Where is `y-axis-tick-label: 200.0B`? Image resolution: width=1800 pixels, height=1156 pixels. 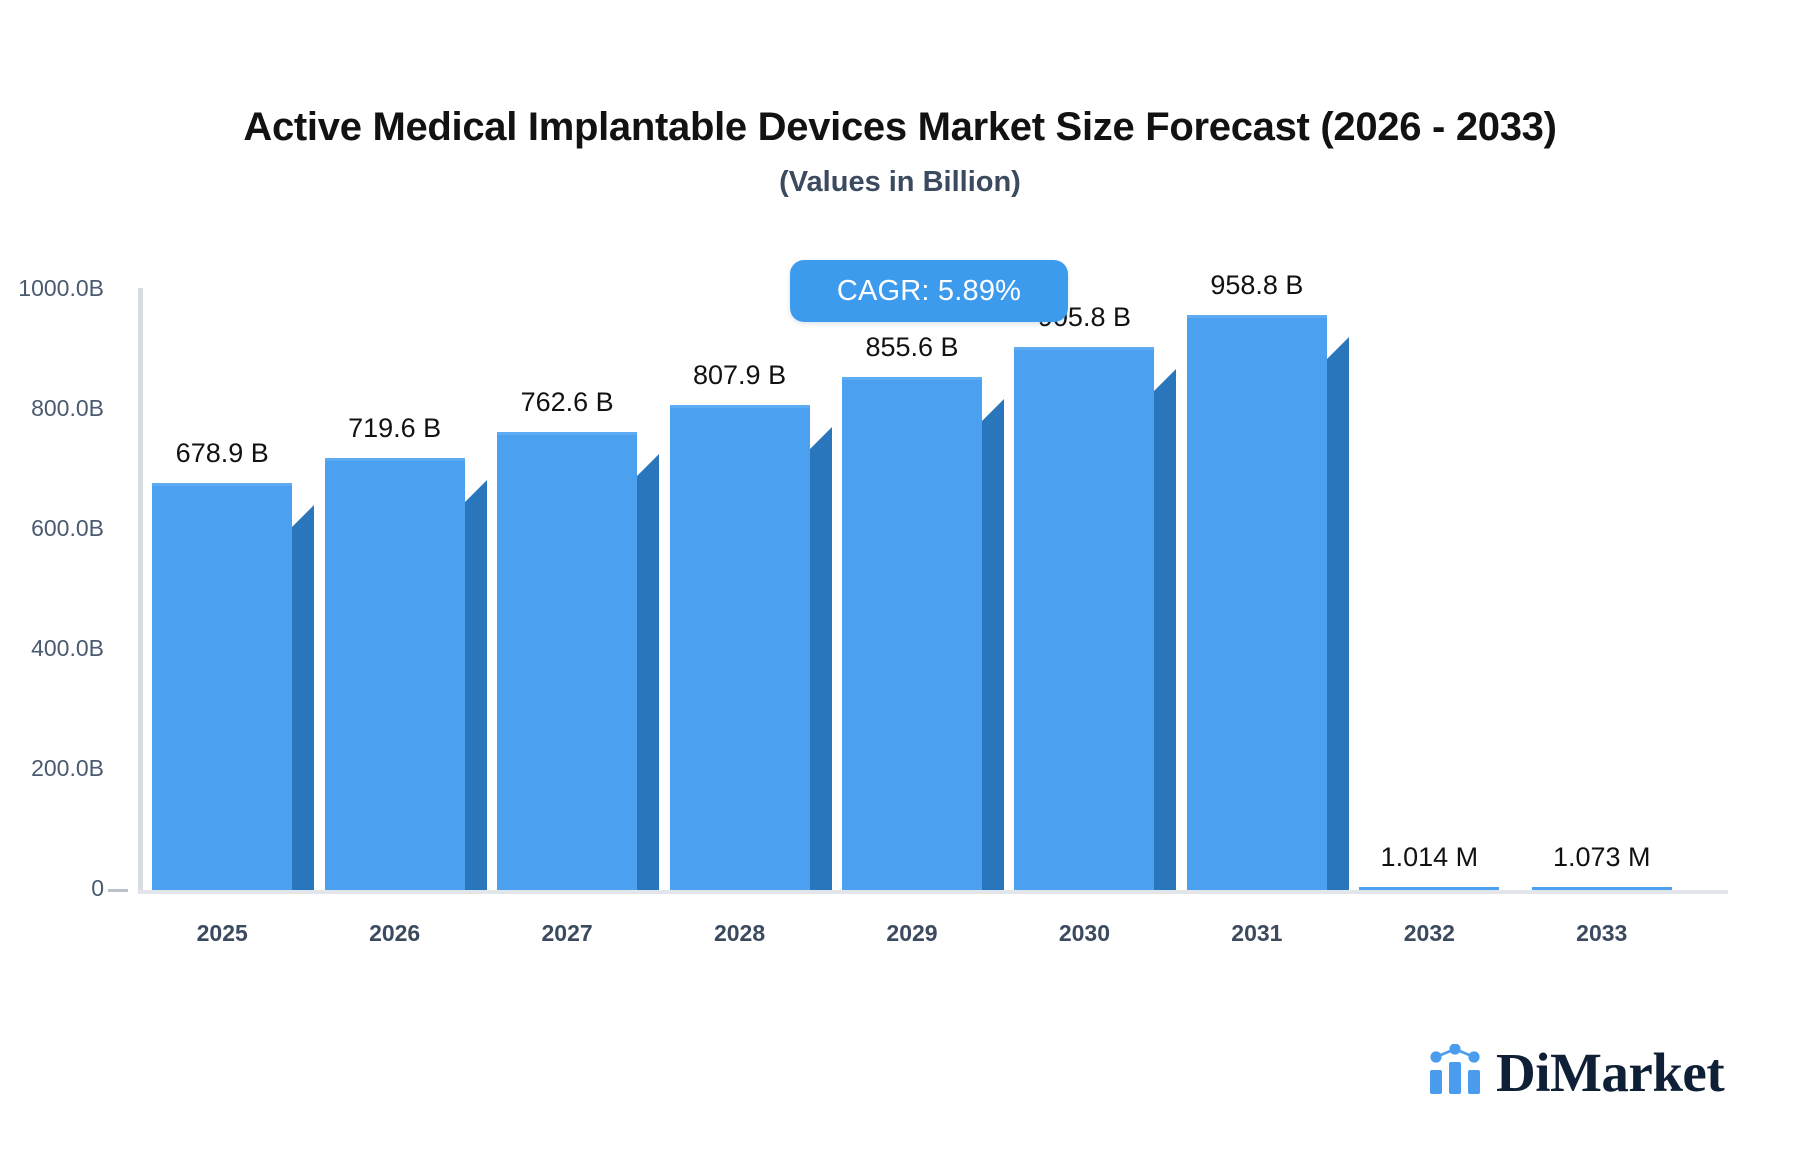 y-axis-tick-label: 200.0B is located at coordinates (67, 768).